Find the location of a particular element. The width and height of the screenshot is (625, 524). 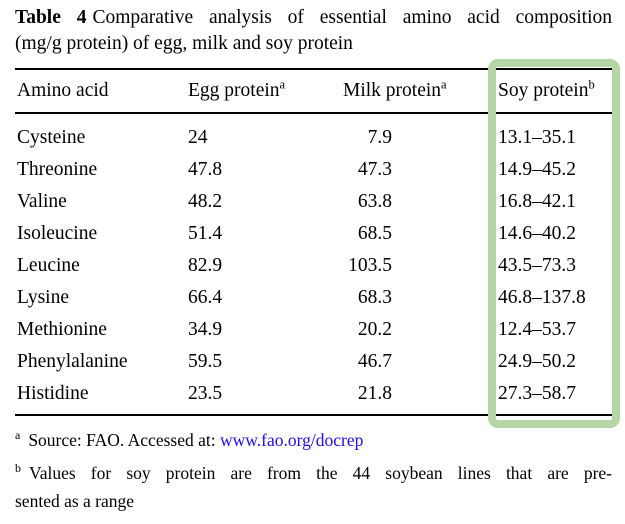

table-number-label: Table 4 is located at coordinates (51, 17).